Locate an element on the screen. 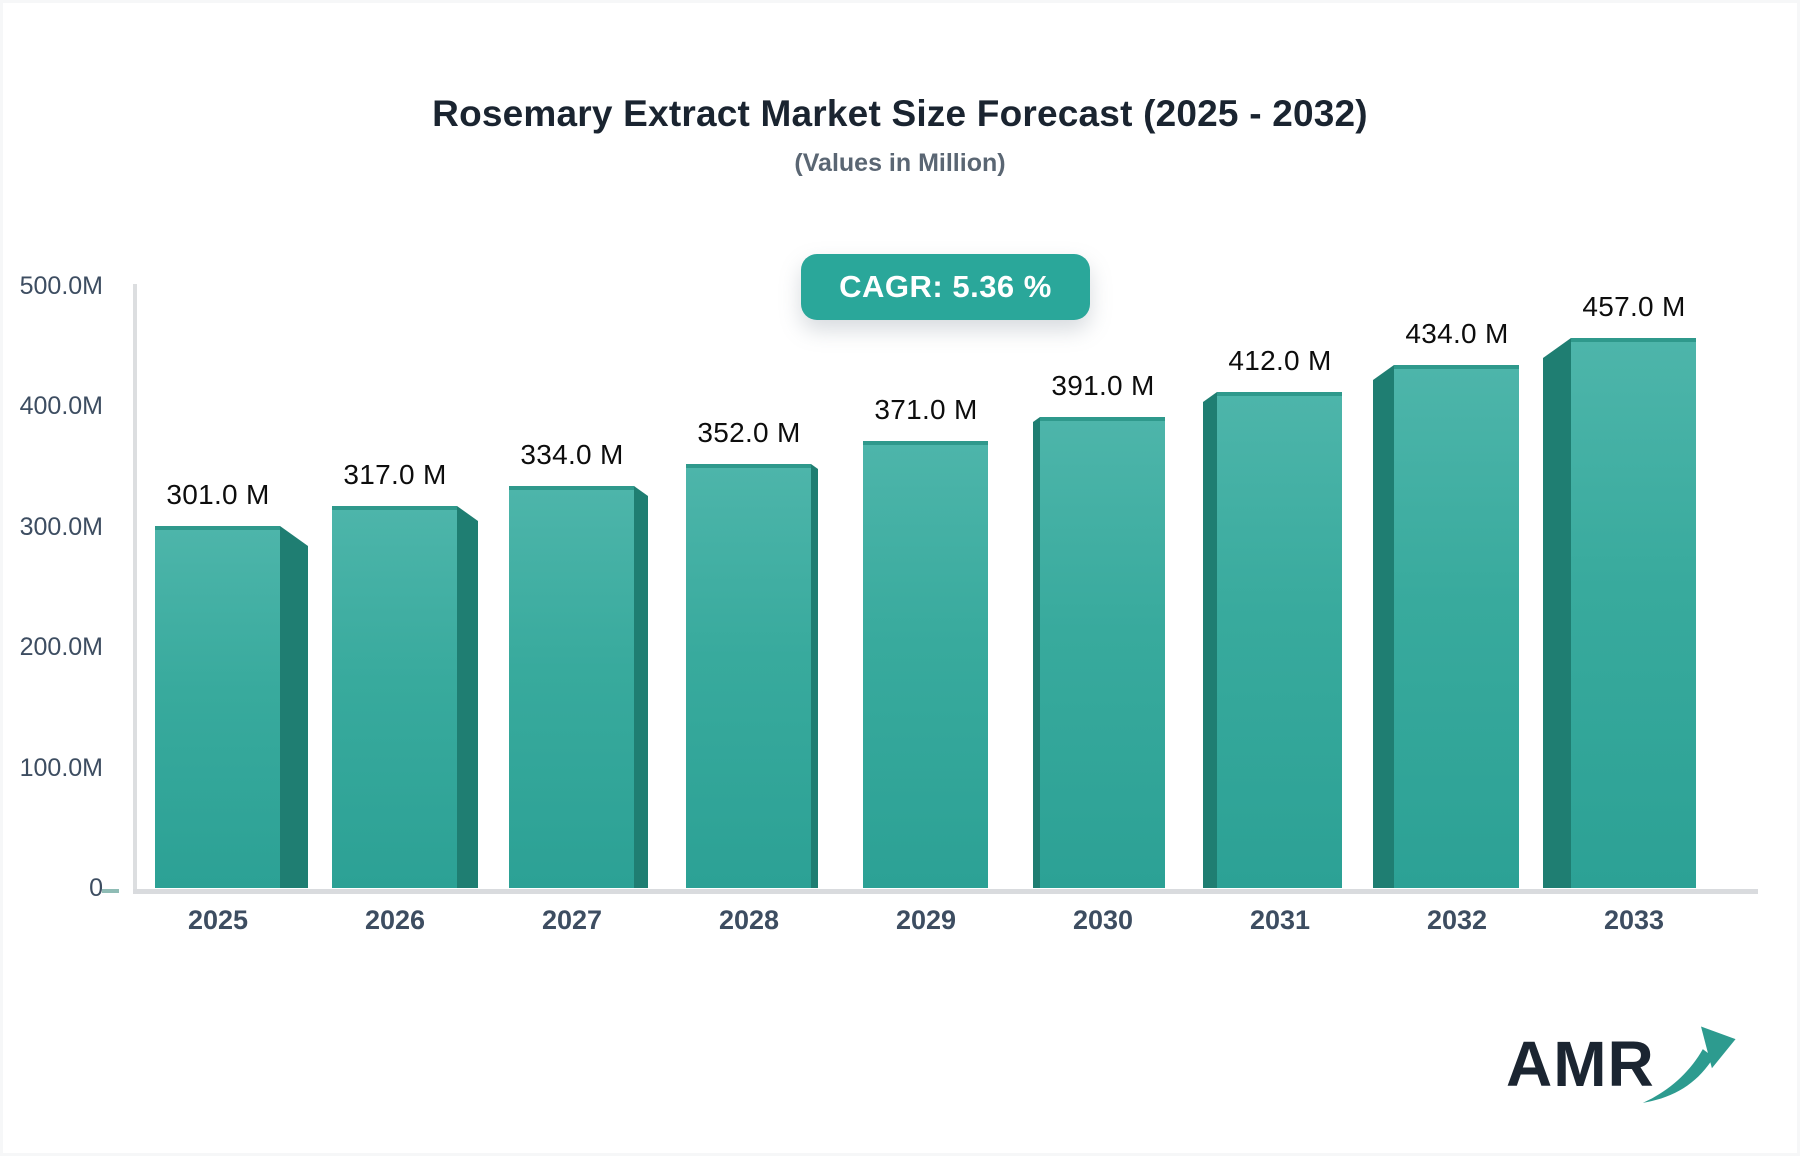  y-axis-label: 200.0M is located at coordinates (61, 647).